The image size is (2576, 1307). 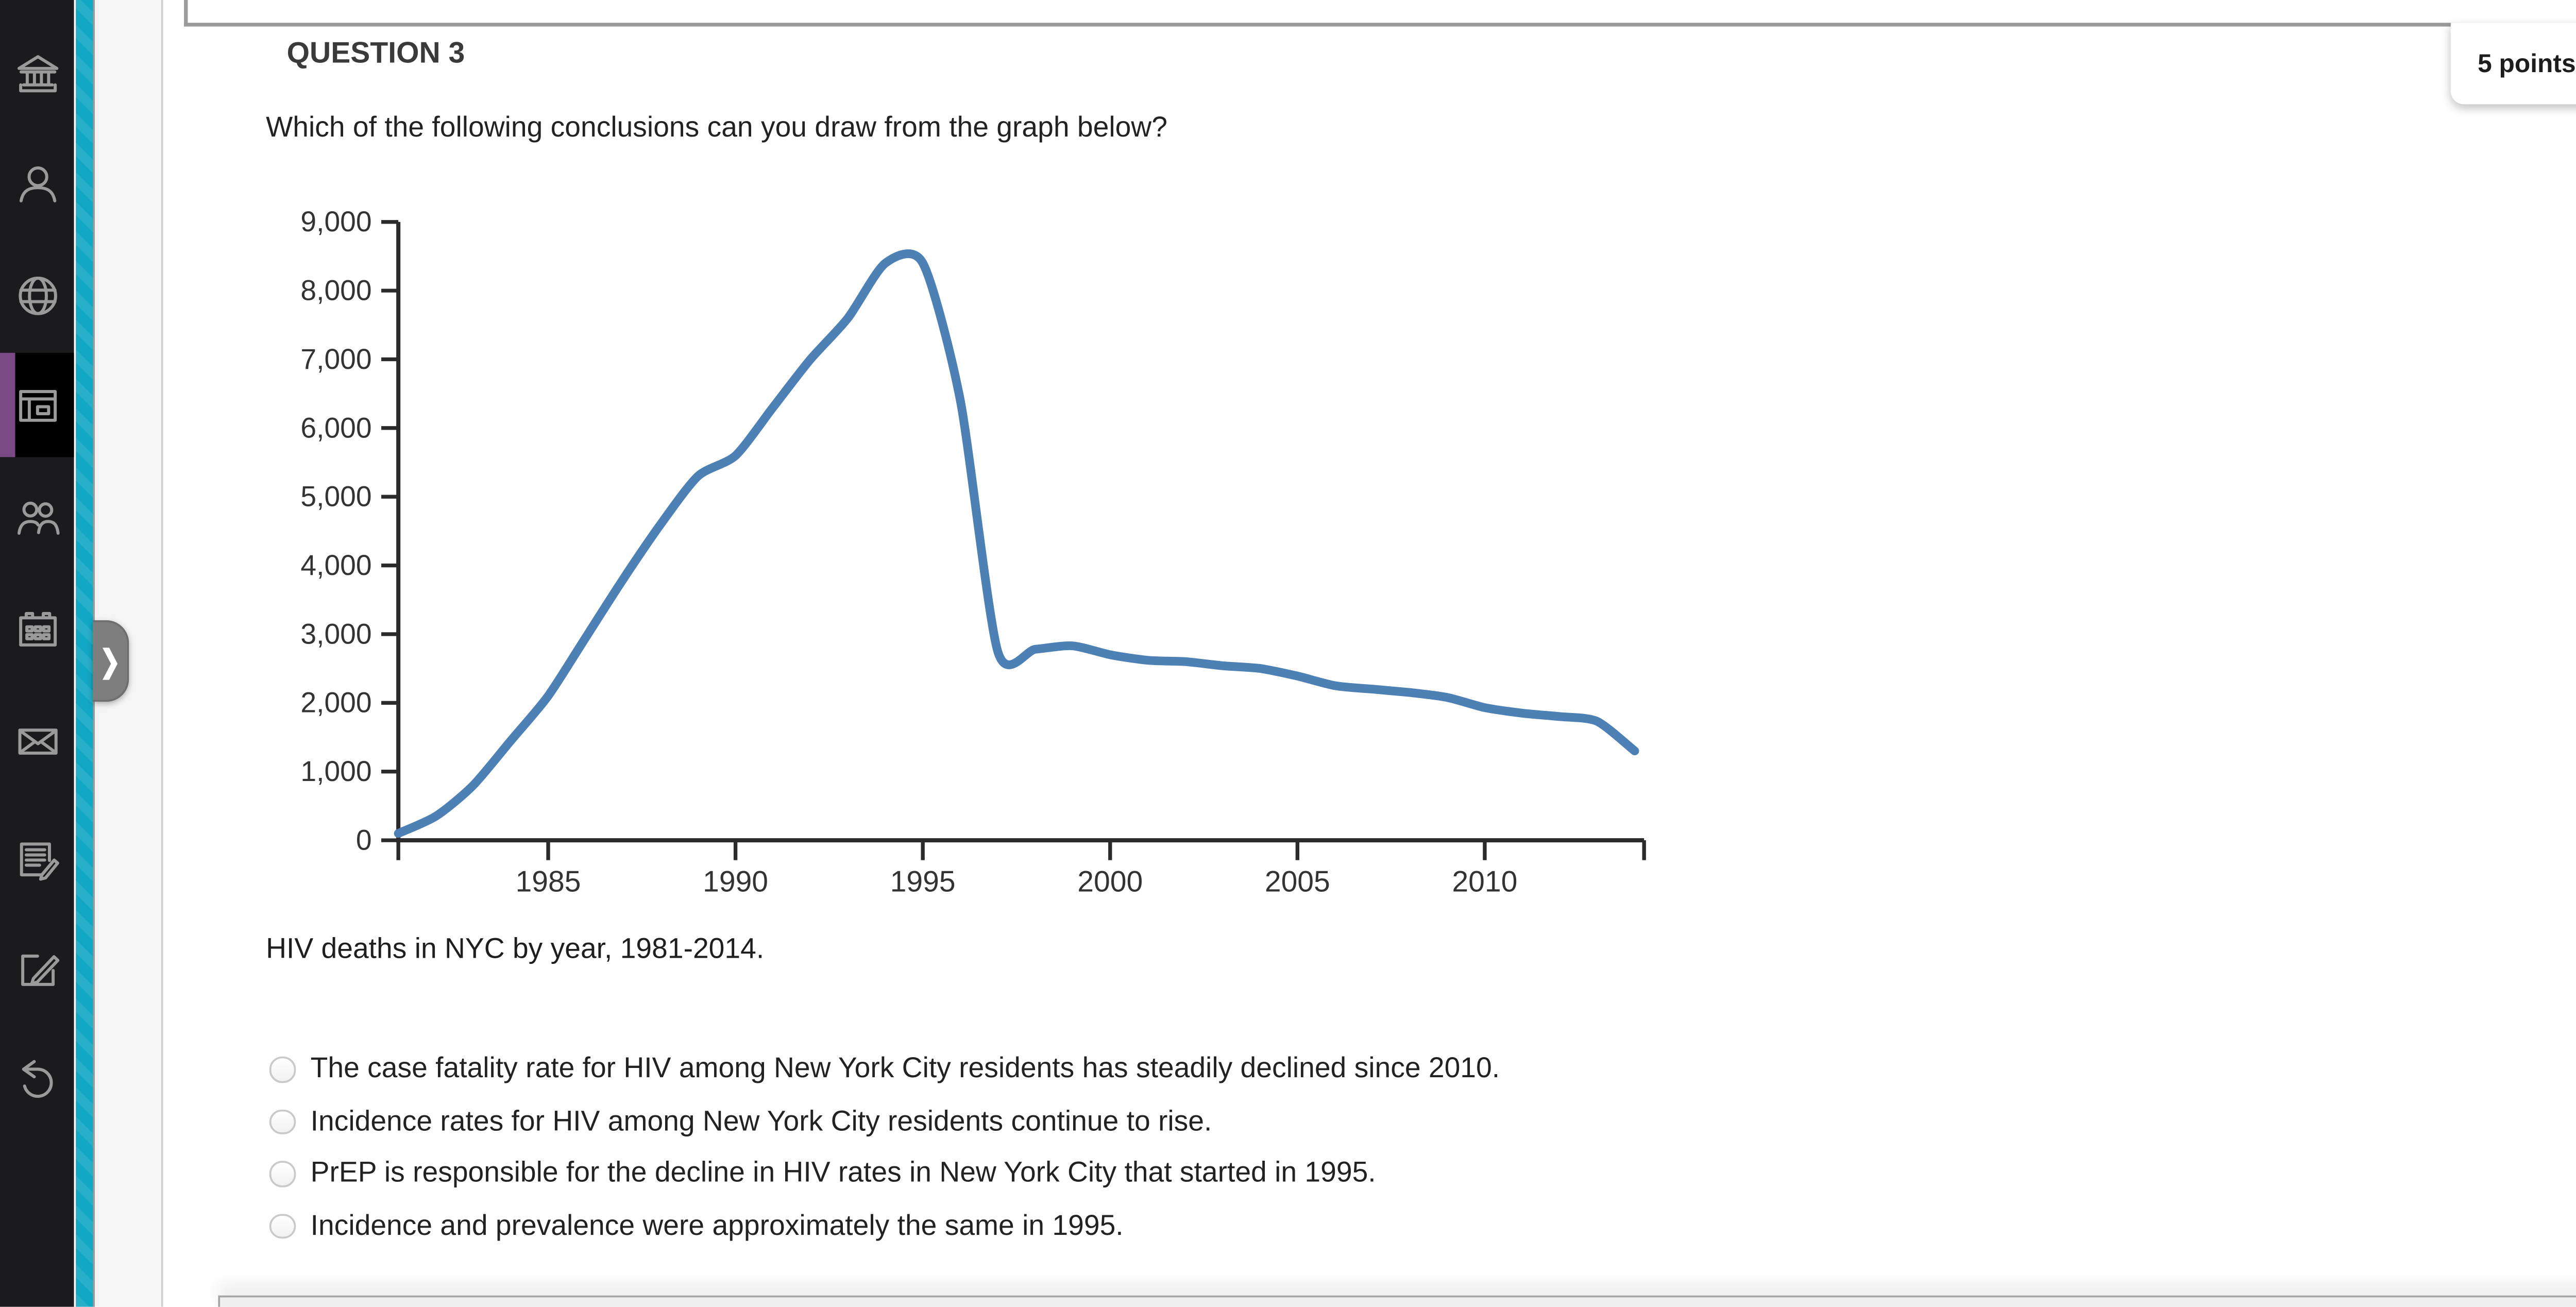 I want to click on sidebar-item-grades, so click(x=37, y=858).